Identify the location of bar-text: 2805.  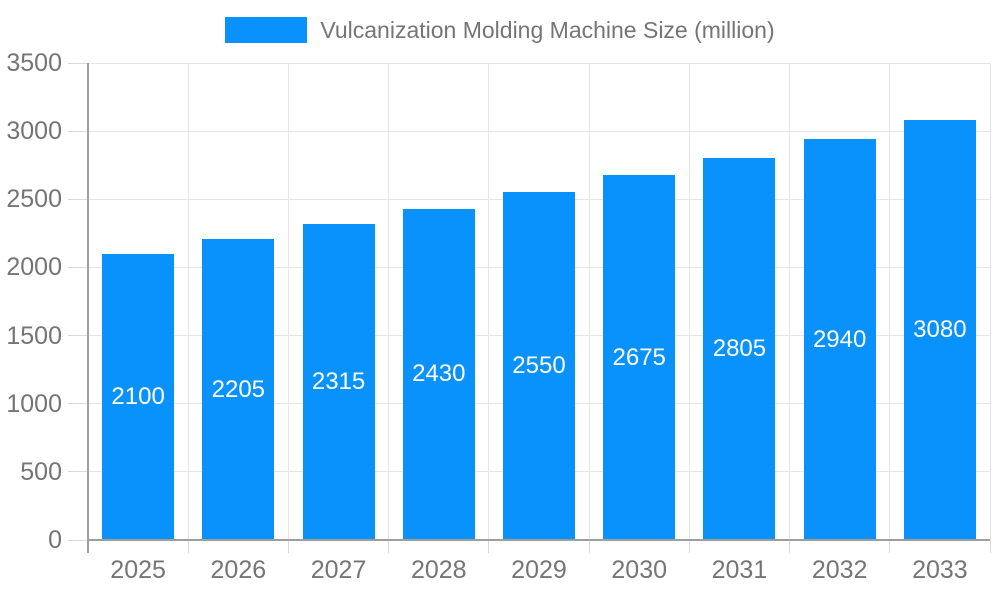
(739, 348).